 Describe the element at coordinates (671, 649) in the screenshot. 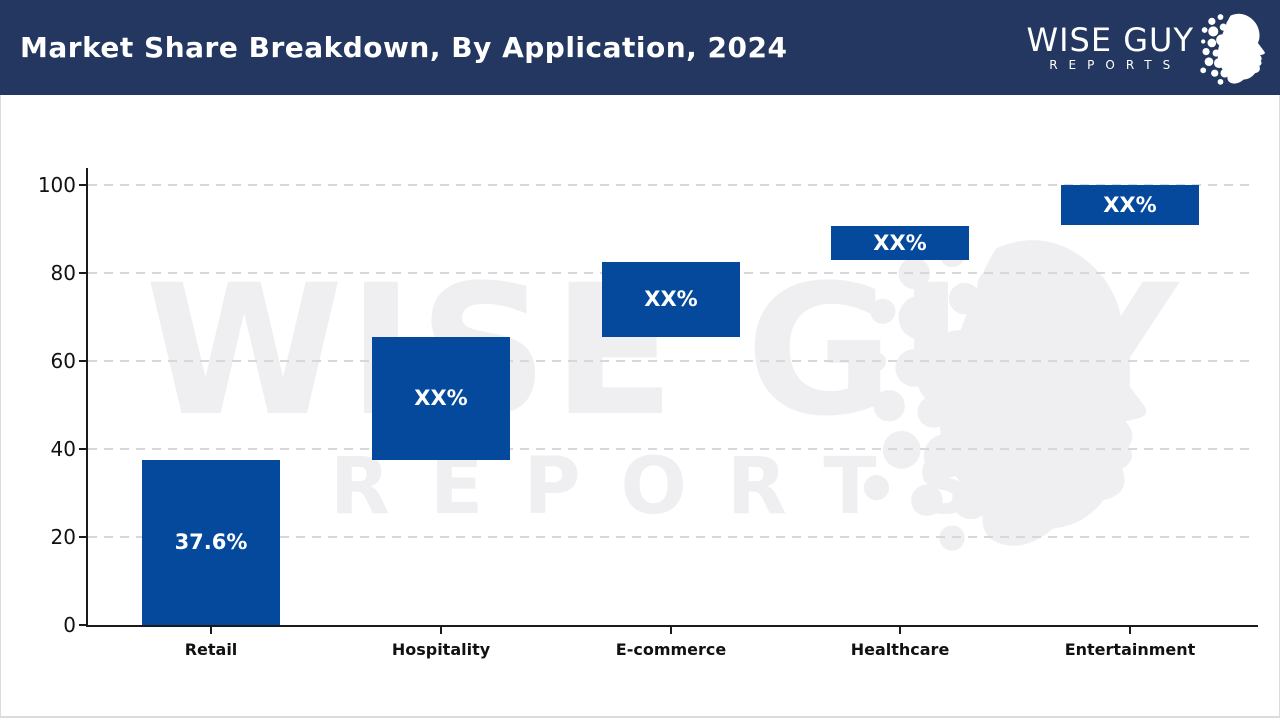

I see `x-category-label: E-commerce` at that location.